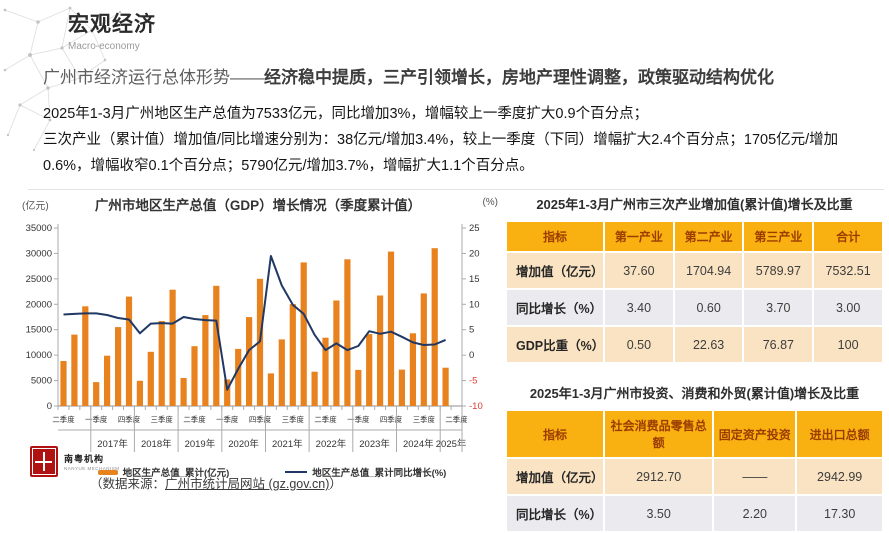  What do you see at coordinates (451, 444) in the screenshot?
I see `year-label: 2025年` at bounding box center [451, 444].